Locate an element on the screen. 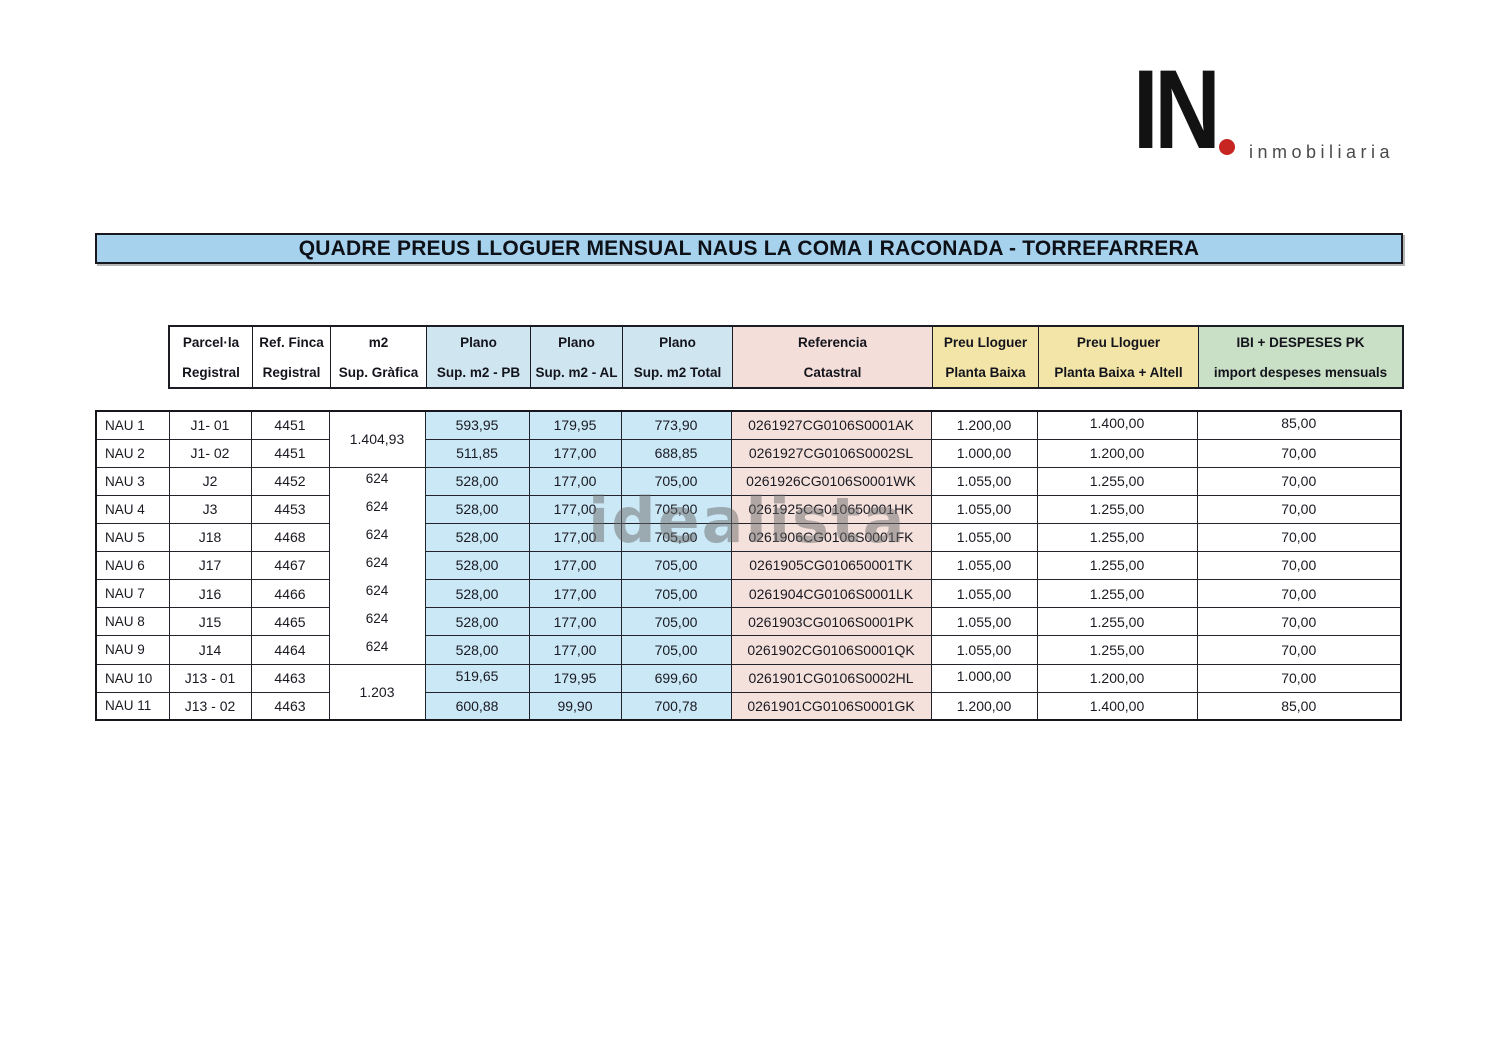 This screenshot has height=1060, width=1500. cell-ref-finca: 4453 is located at coordinates (290, 509).